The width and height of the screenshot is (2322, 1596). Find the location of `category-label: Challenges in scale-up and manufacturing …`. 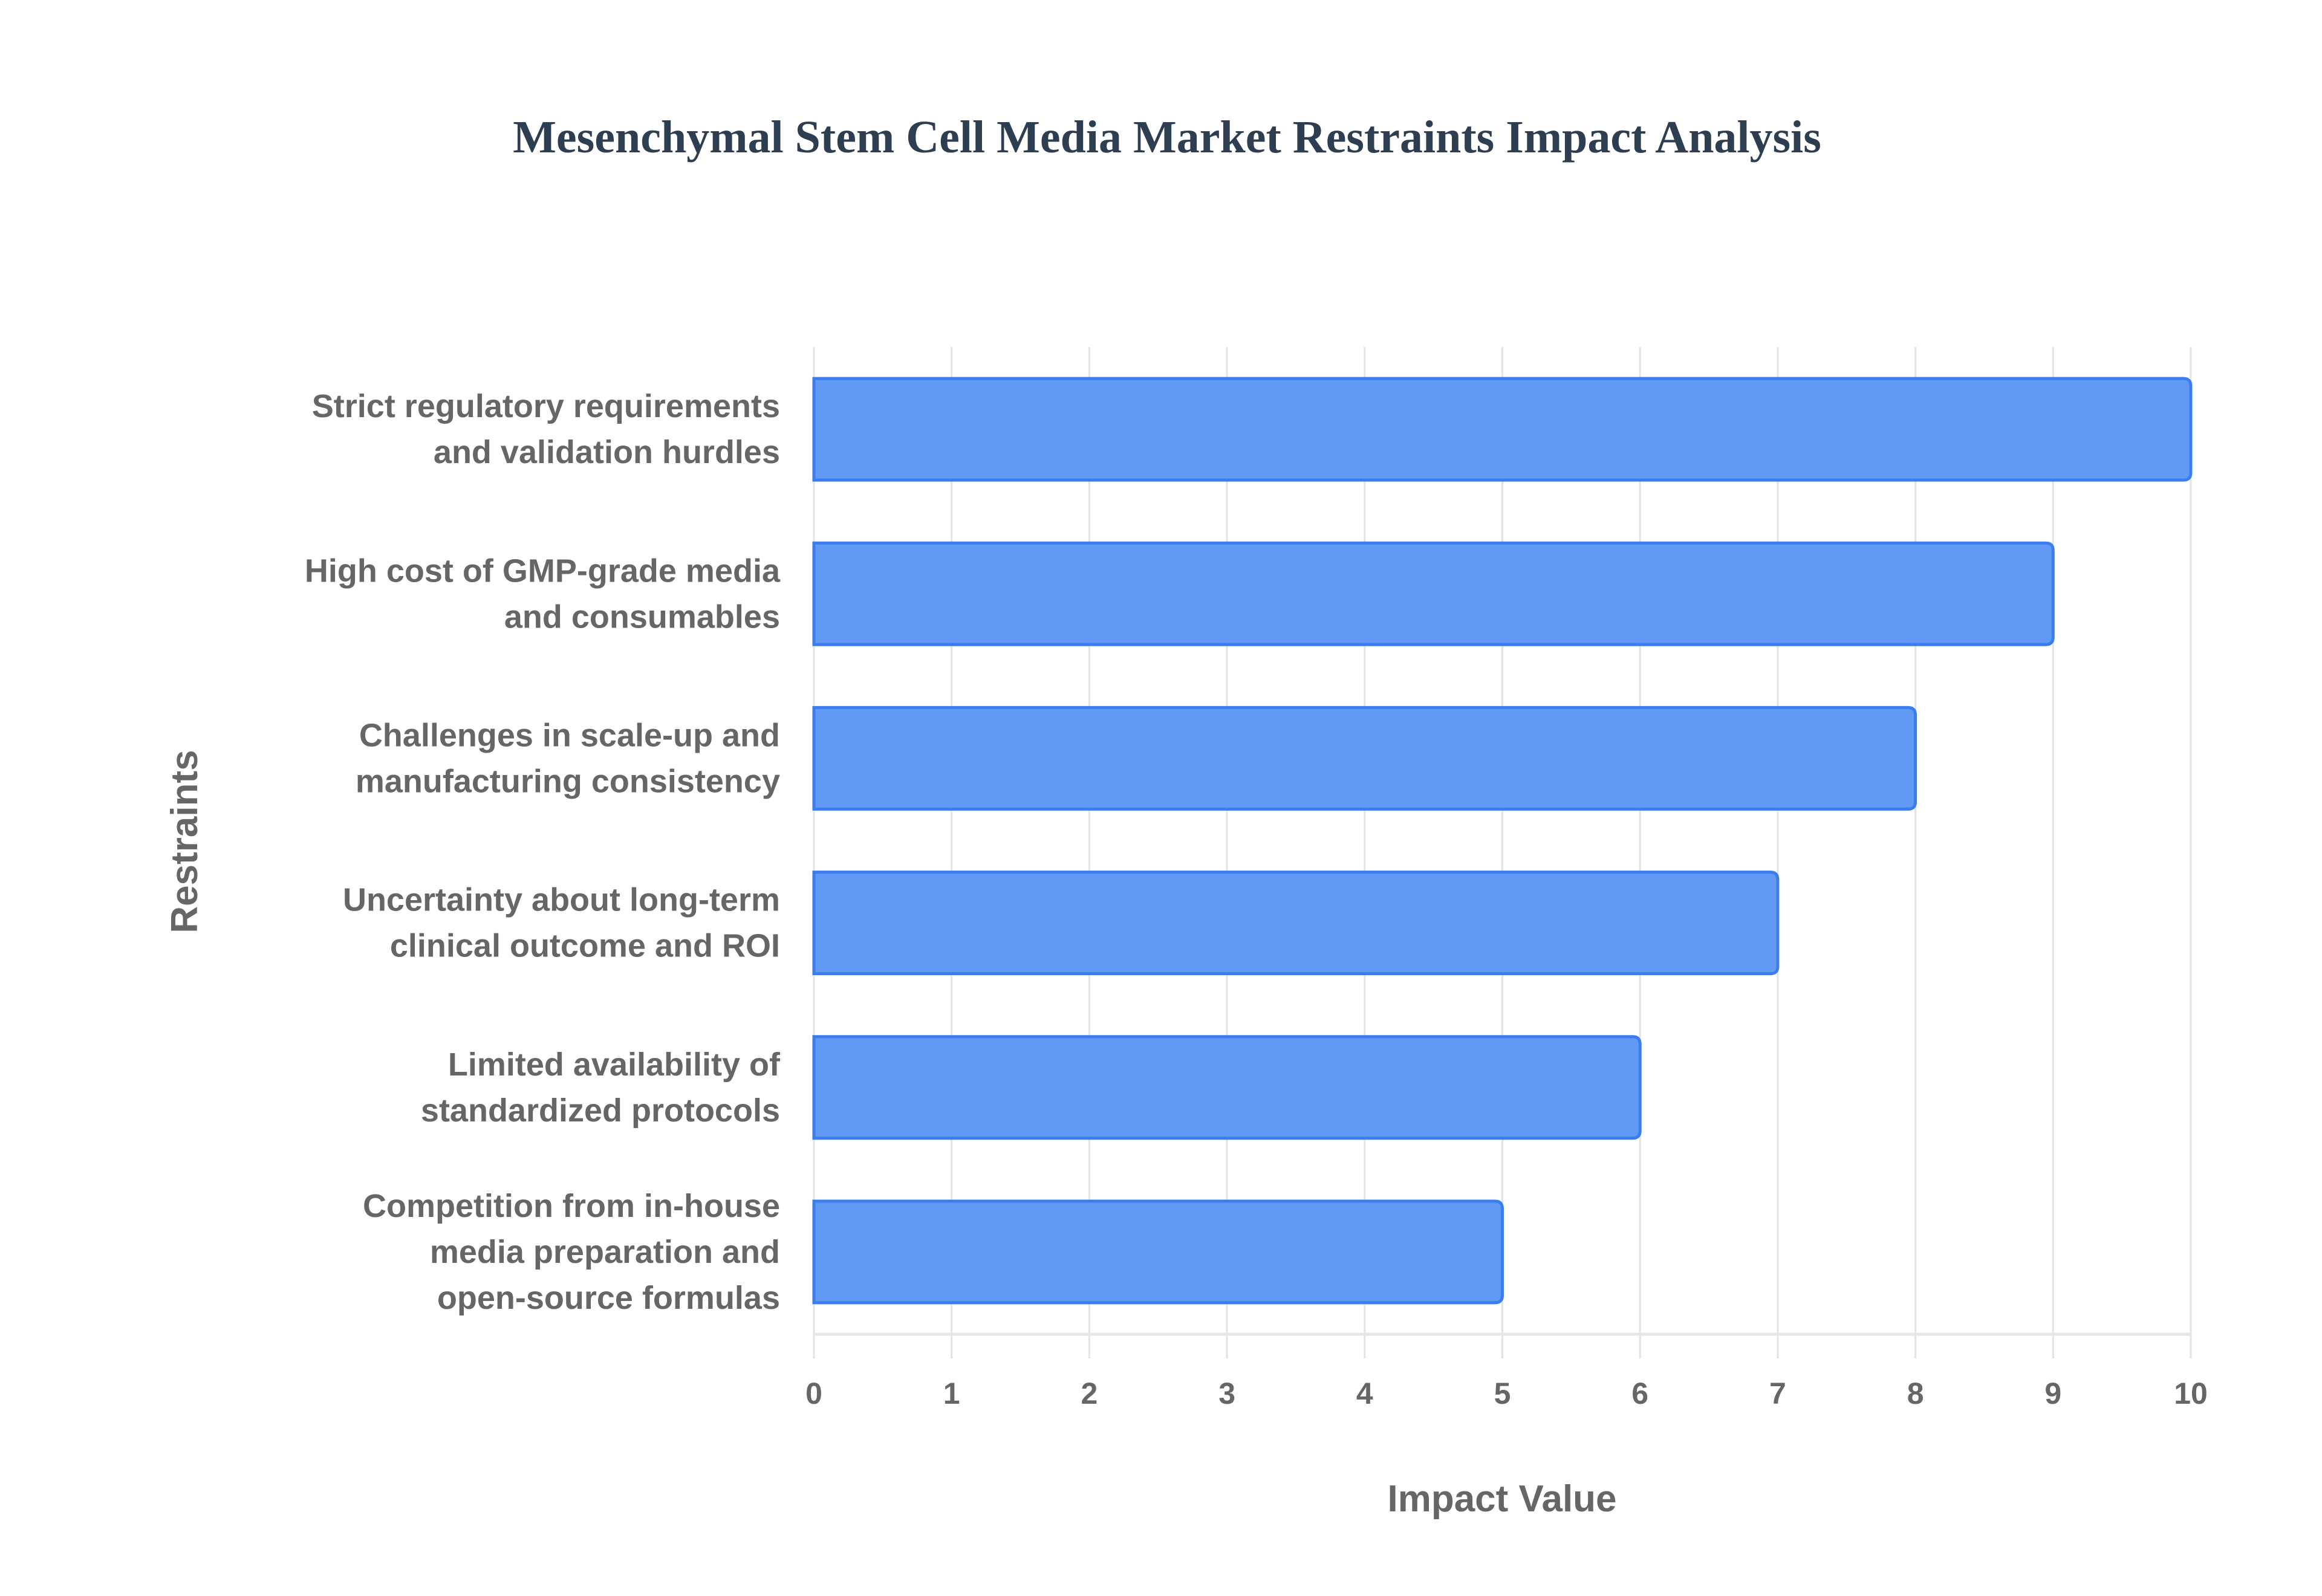

category-label: Challenges in scale-up and manufacturing … is located at coordinates (568, 758).